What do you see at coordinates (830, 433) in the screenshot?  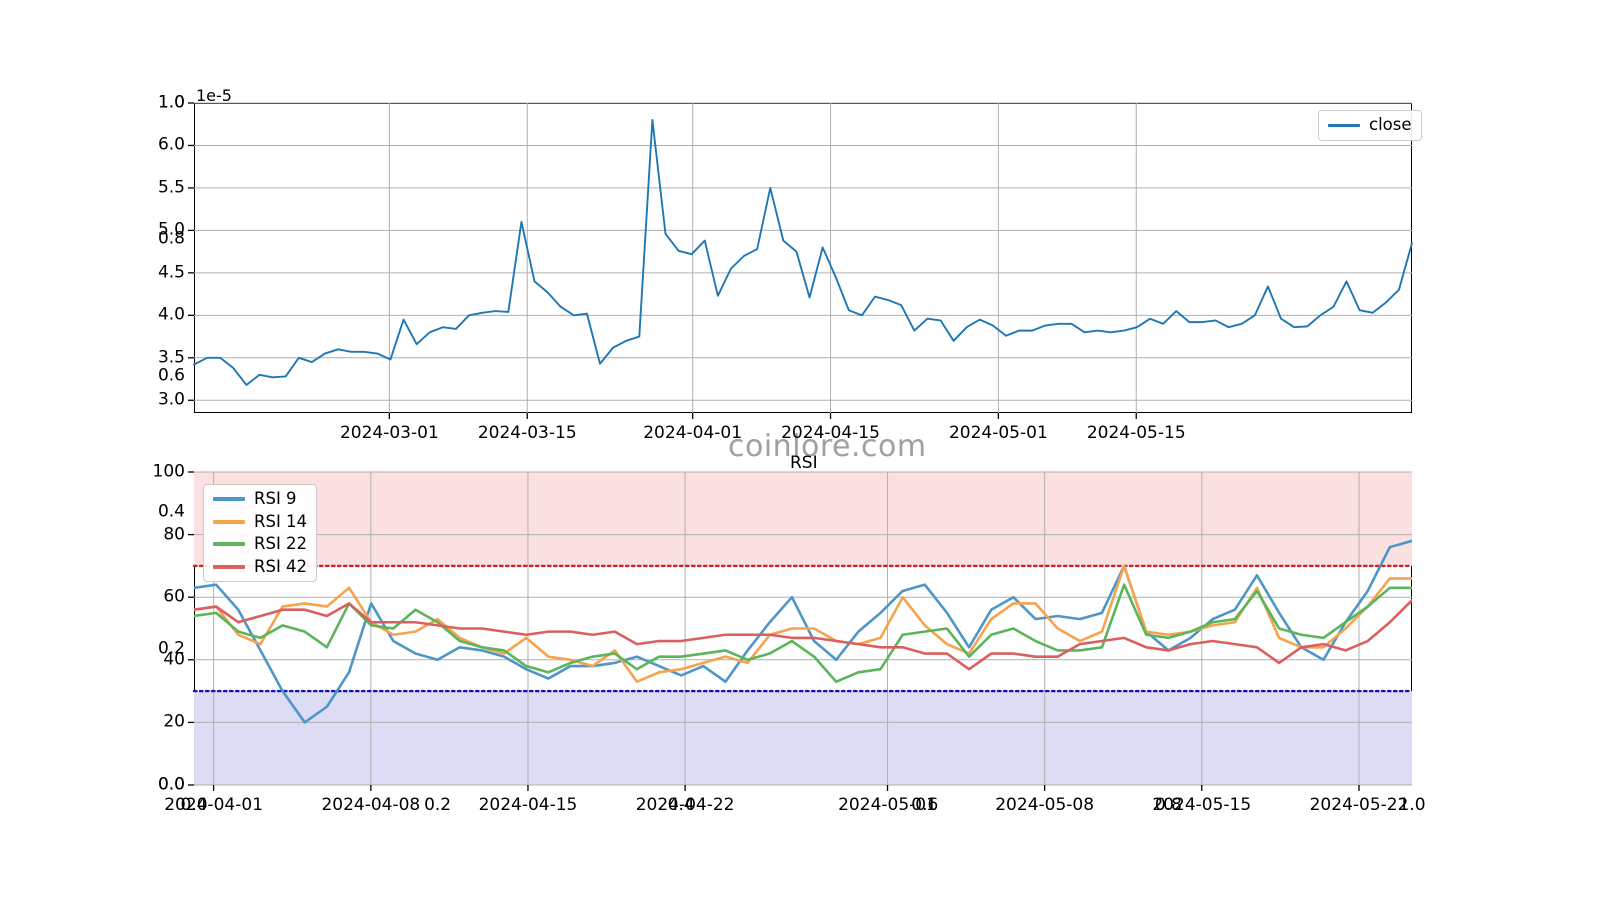 I see `price-xtick-2024-04-15: 2024-04-15` at bounding box center [830, 433].